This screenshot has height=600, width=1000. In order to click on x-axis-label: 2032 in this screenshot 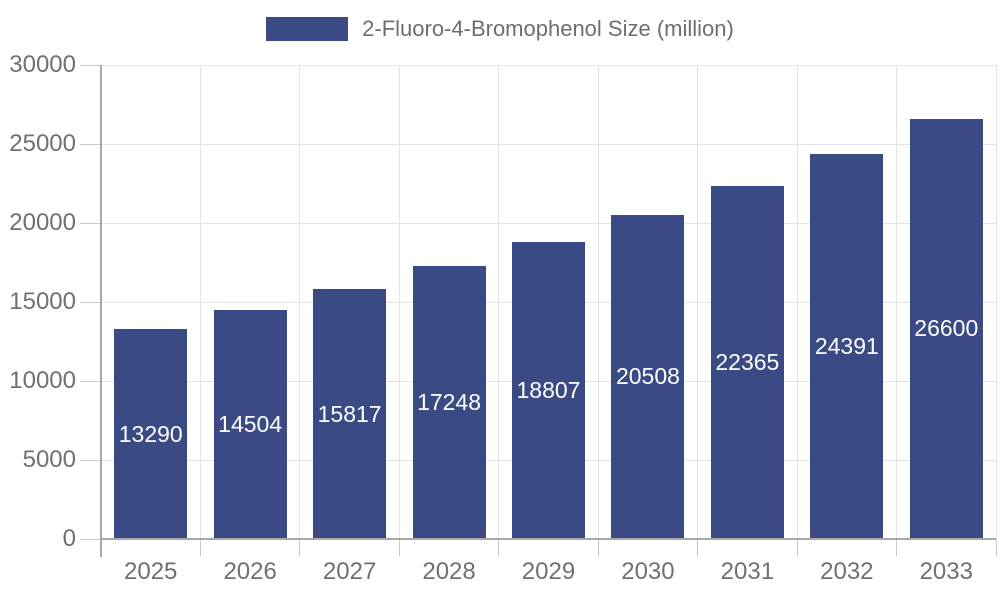, I will do `click(847, 571)`.